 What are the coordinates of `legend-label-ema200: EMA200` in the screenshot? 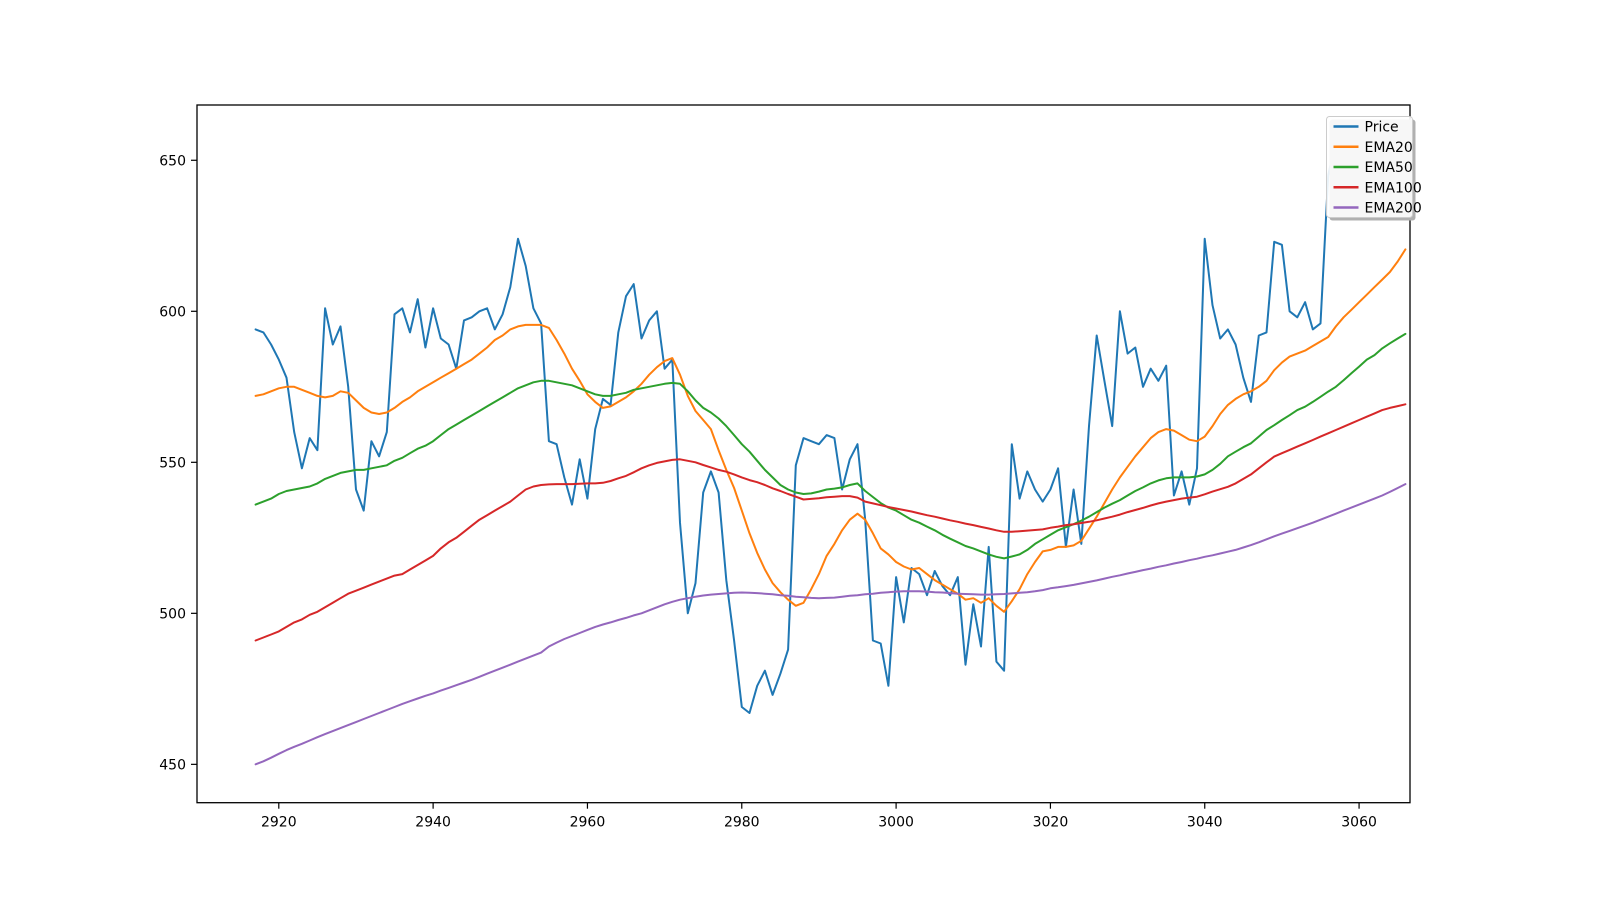 It's located at (1393, 209).